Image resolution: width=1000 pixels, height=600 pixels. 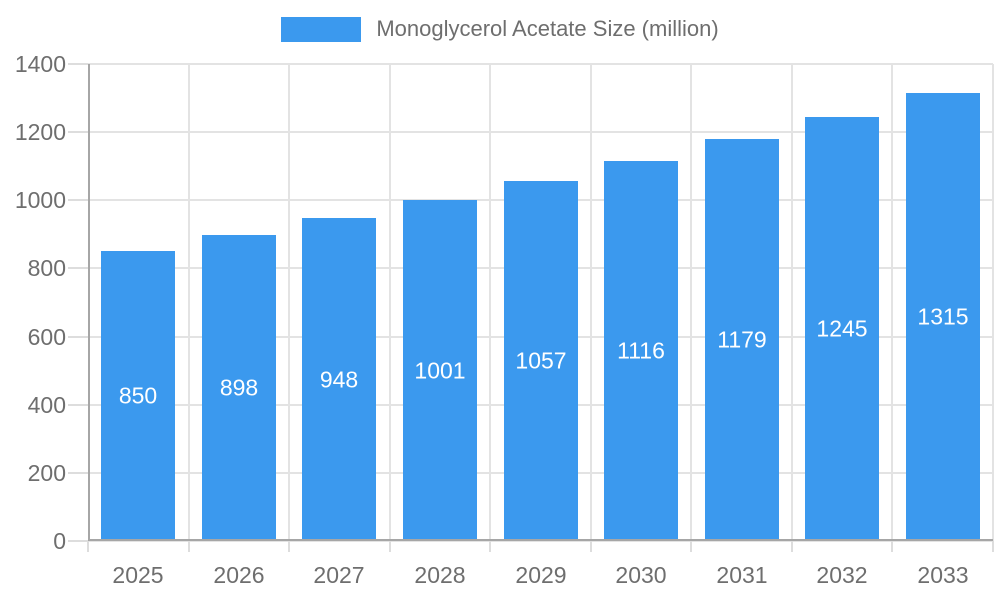 I want to click on bar: 1116, so click(x=641, y=351).